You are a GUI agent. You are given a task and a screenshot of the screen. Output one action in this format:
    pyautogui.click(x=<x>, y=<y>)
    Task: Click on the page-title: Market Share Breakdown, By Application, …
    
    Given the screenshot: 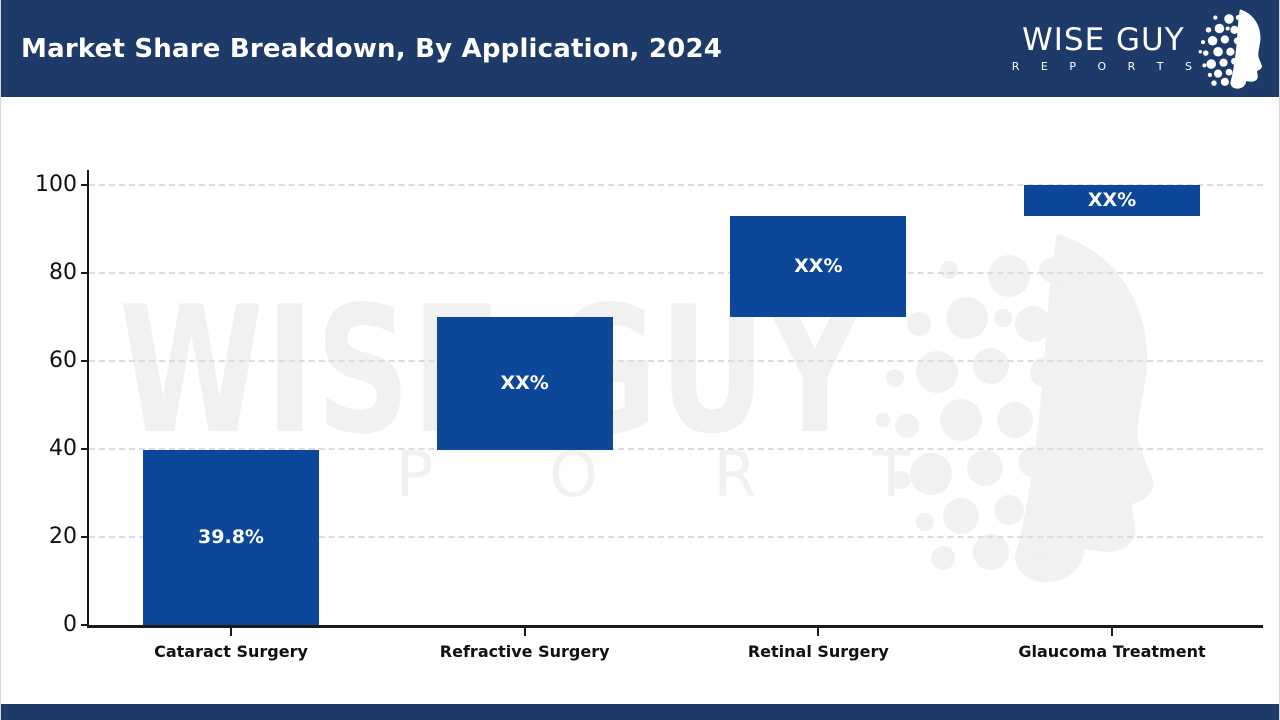 What is the action you would take?
    pyautogui.click(x=372, y=48)
    